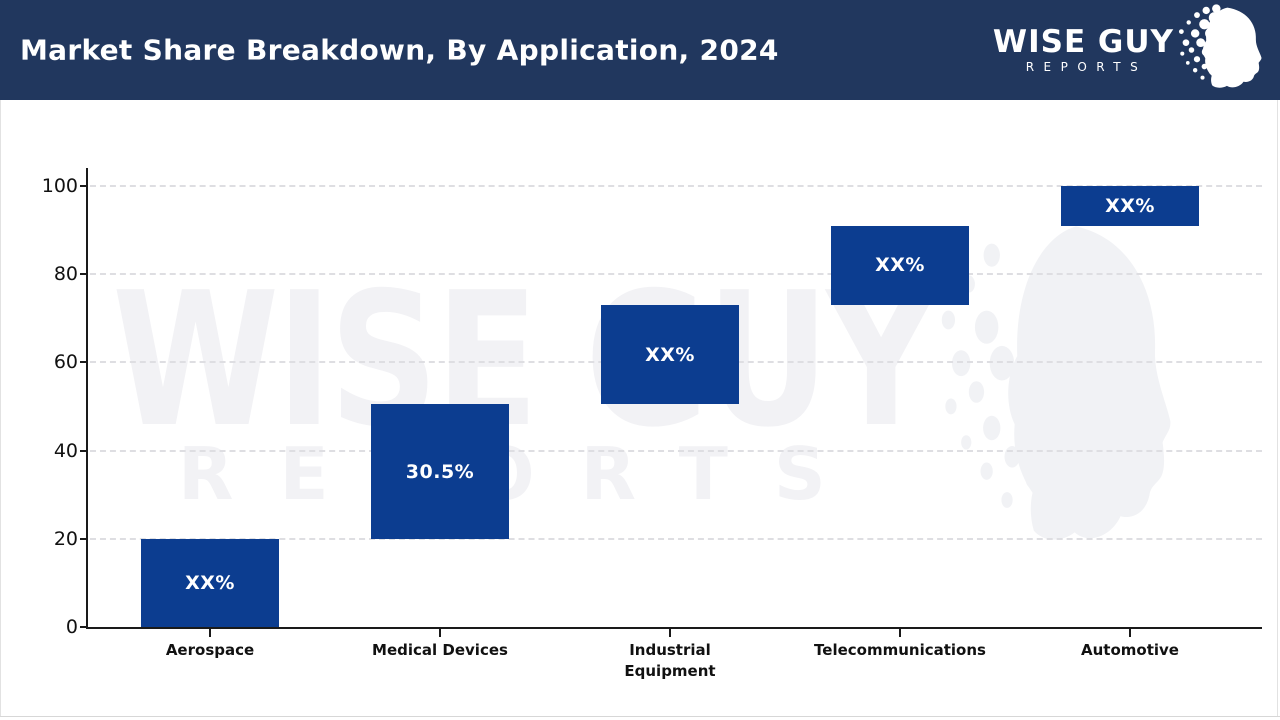  What do you see at coordinates (65, 450) in the screenshot?
I see `y-tick-label-40: 40` at bounding box center [65, 450].